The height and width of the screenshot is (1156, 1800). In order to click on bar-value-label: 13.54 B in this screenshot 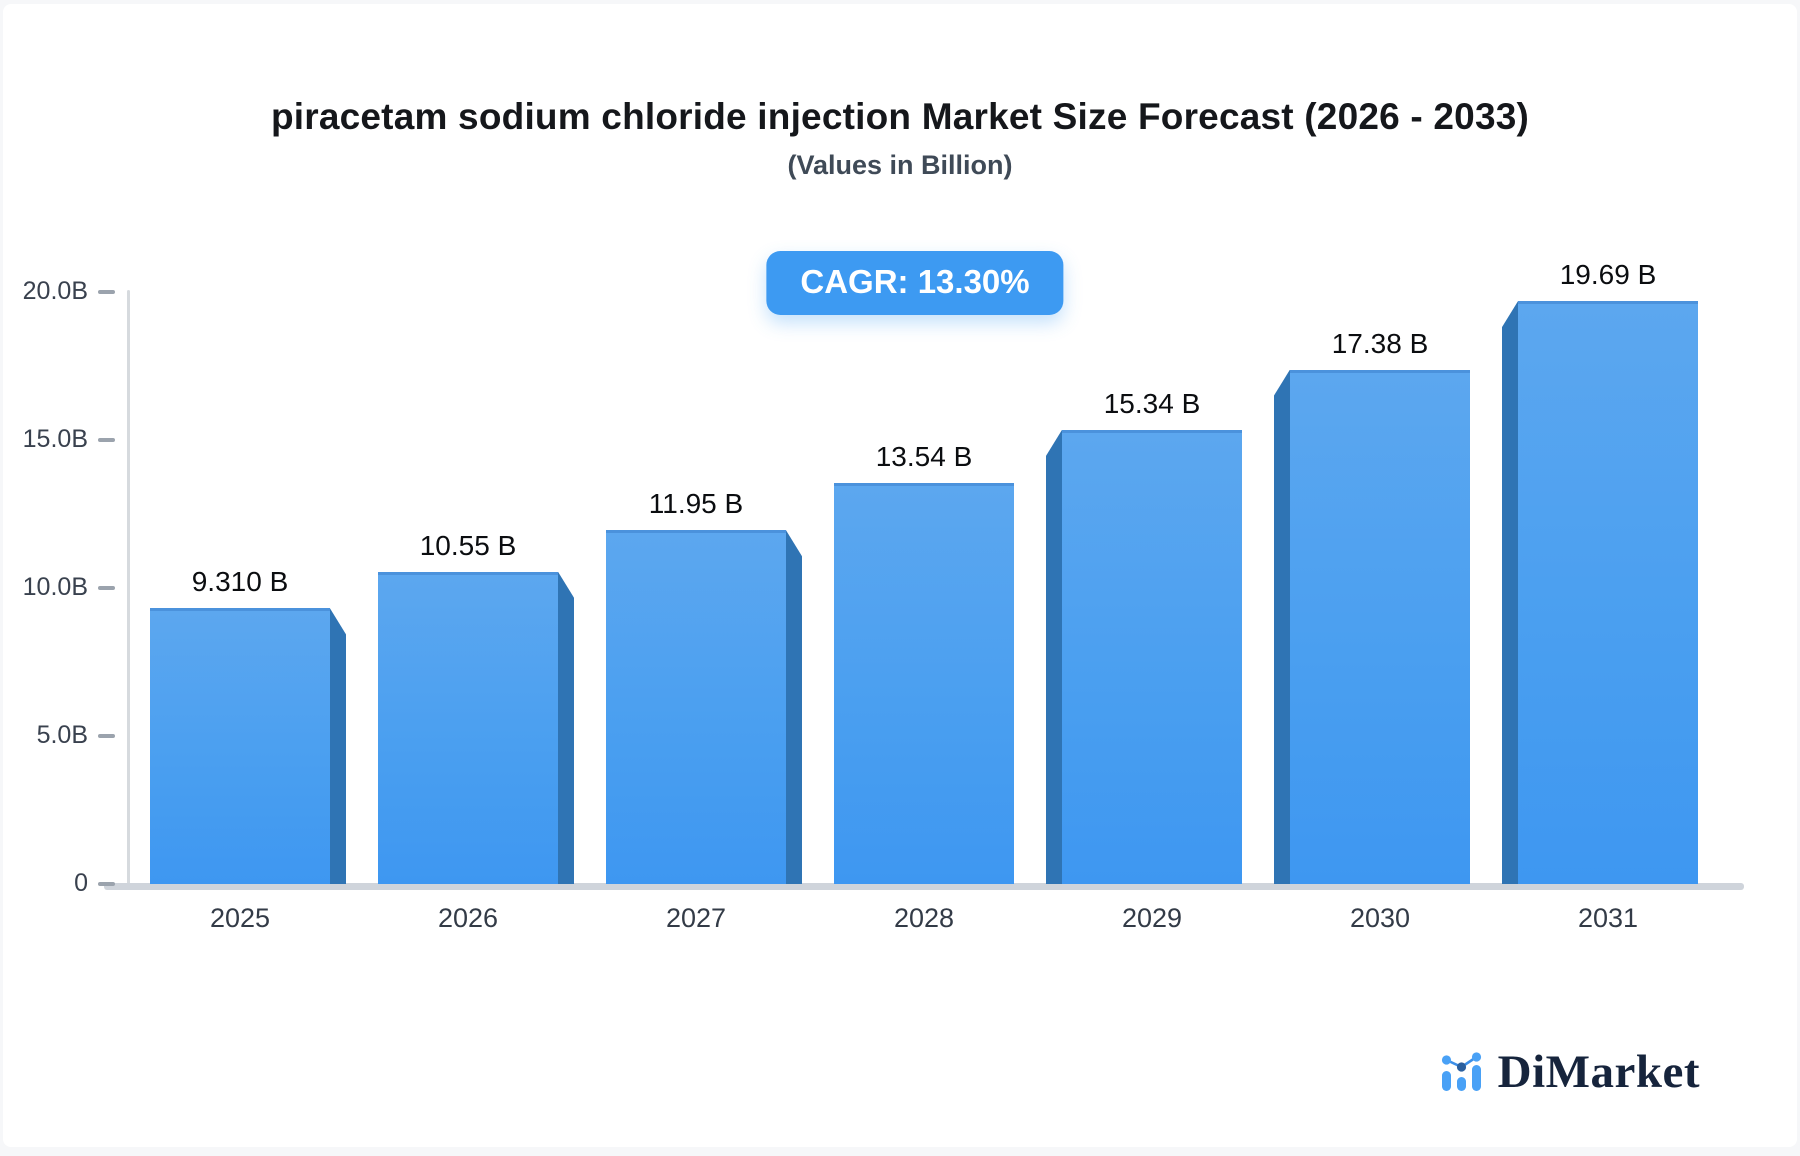, I will do `click(924, 457)`.